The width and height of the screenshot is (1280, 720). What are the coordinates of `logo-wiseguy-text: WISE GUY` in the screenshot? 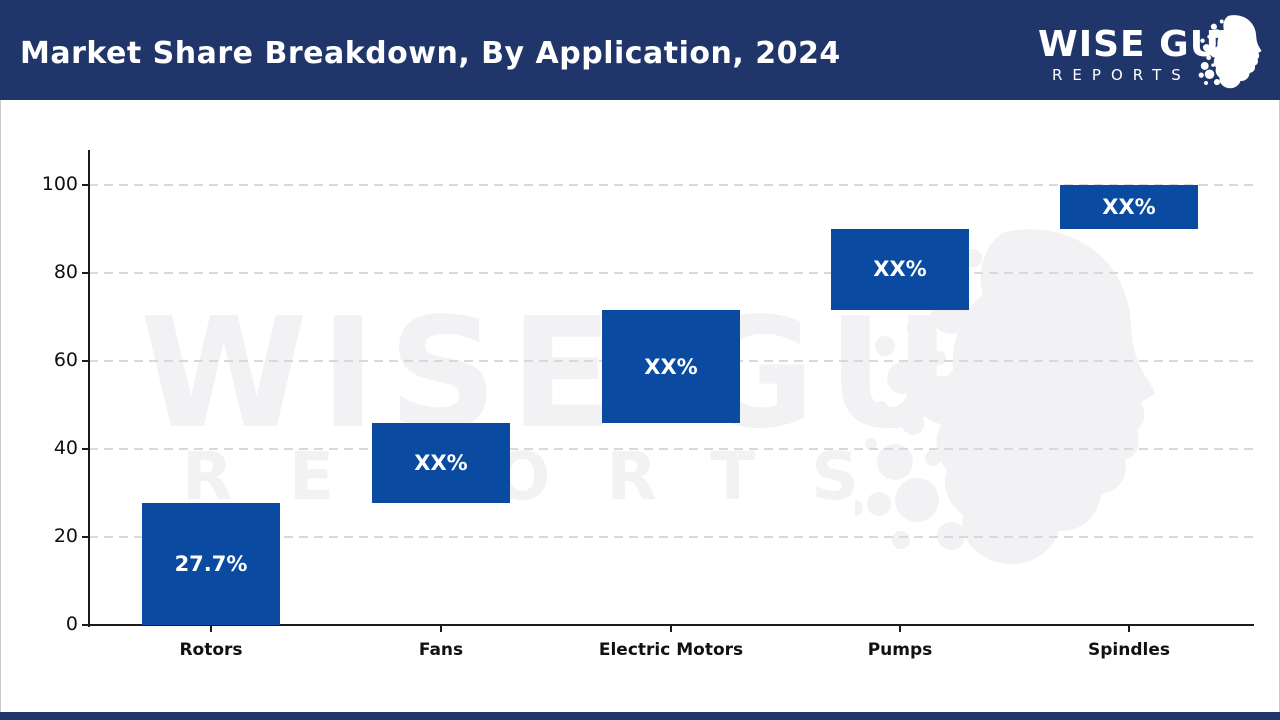 It's located at (1143, 44).